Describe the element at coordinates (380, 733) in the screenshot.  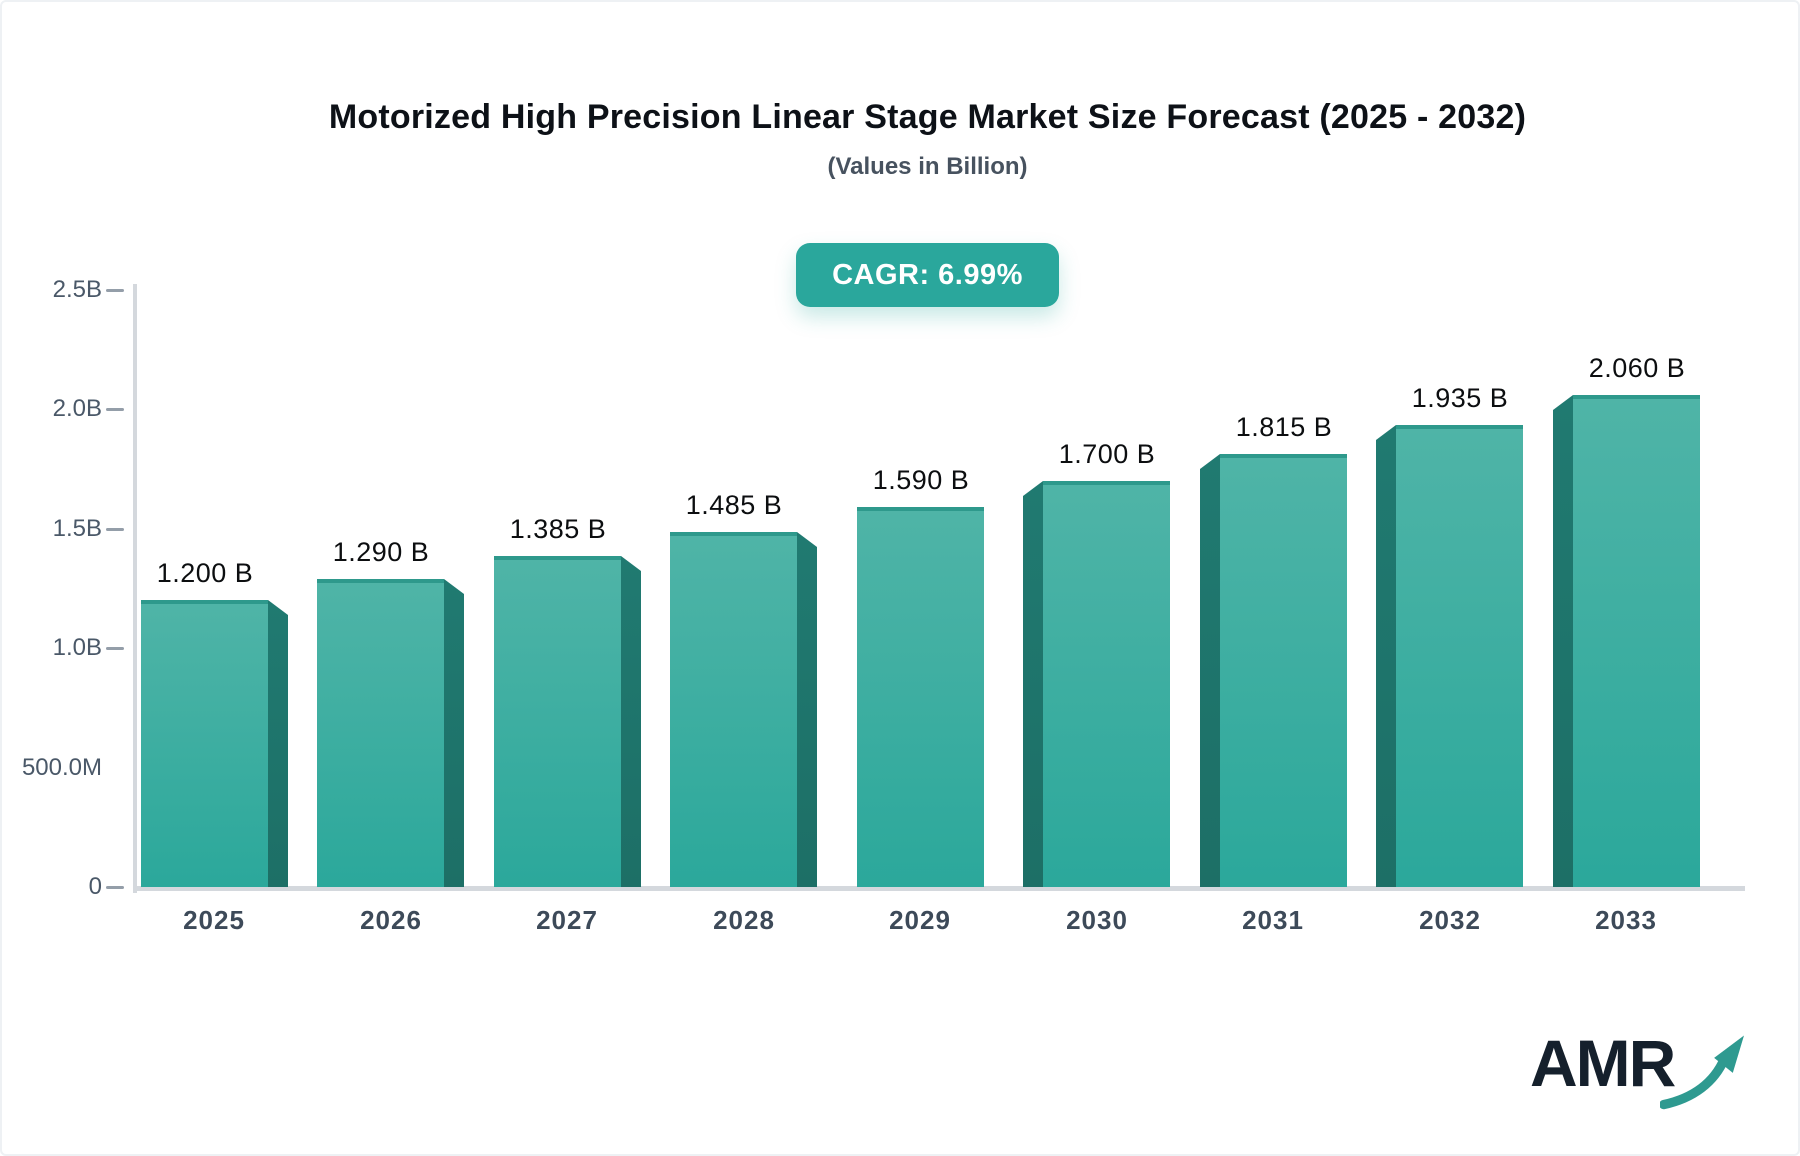
I see `bar-face-2026` at that location.